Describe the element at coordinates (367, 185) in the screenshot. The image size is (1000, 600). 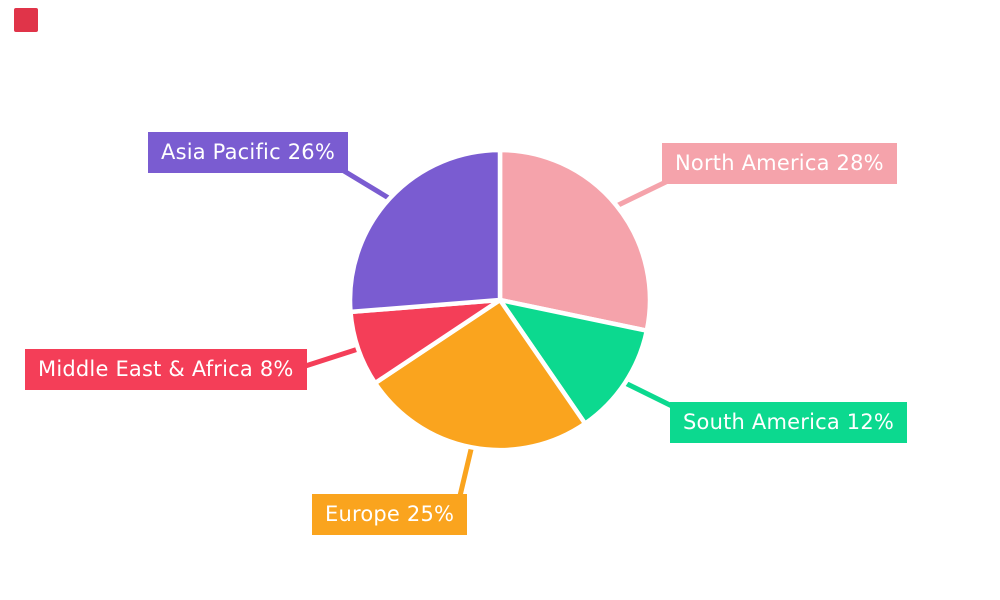
I see `leader-line-asia-pacific` at that location.